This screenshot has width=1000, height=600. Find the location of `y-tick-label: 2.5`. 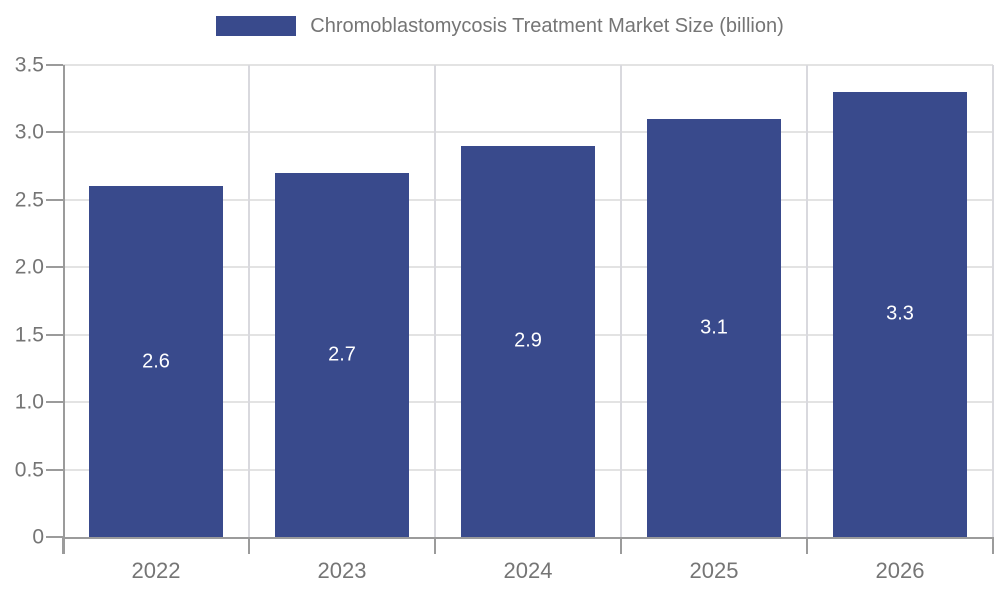

y-tick-label: 2.5 is located at coordinates (29, 200).